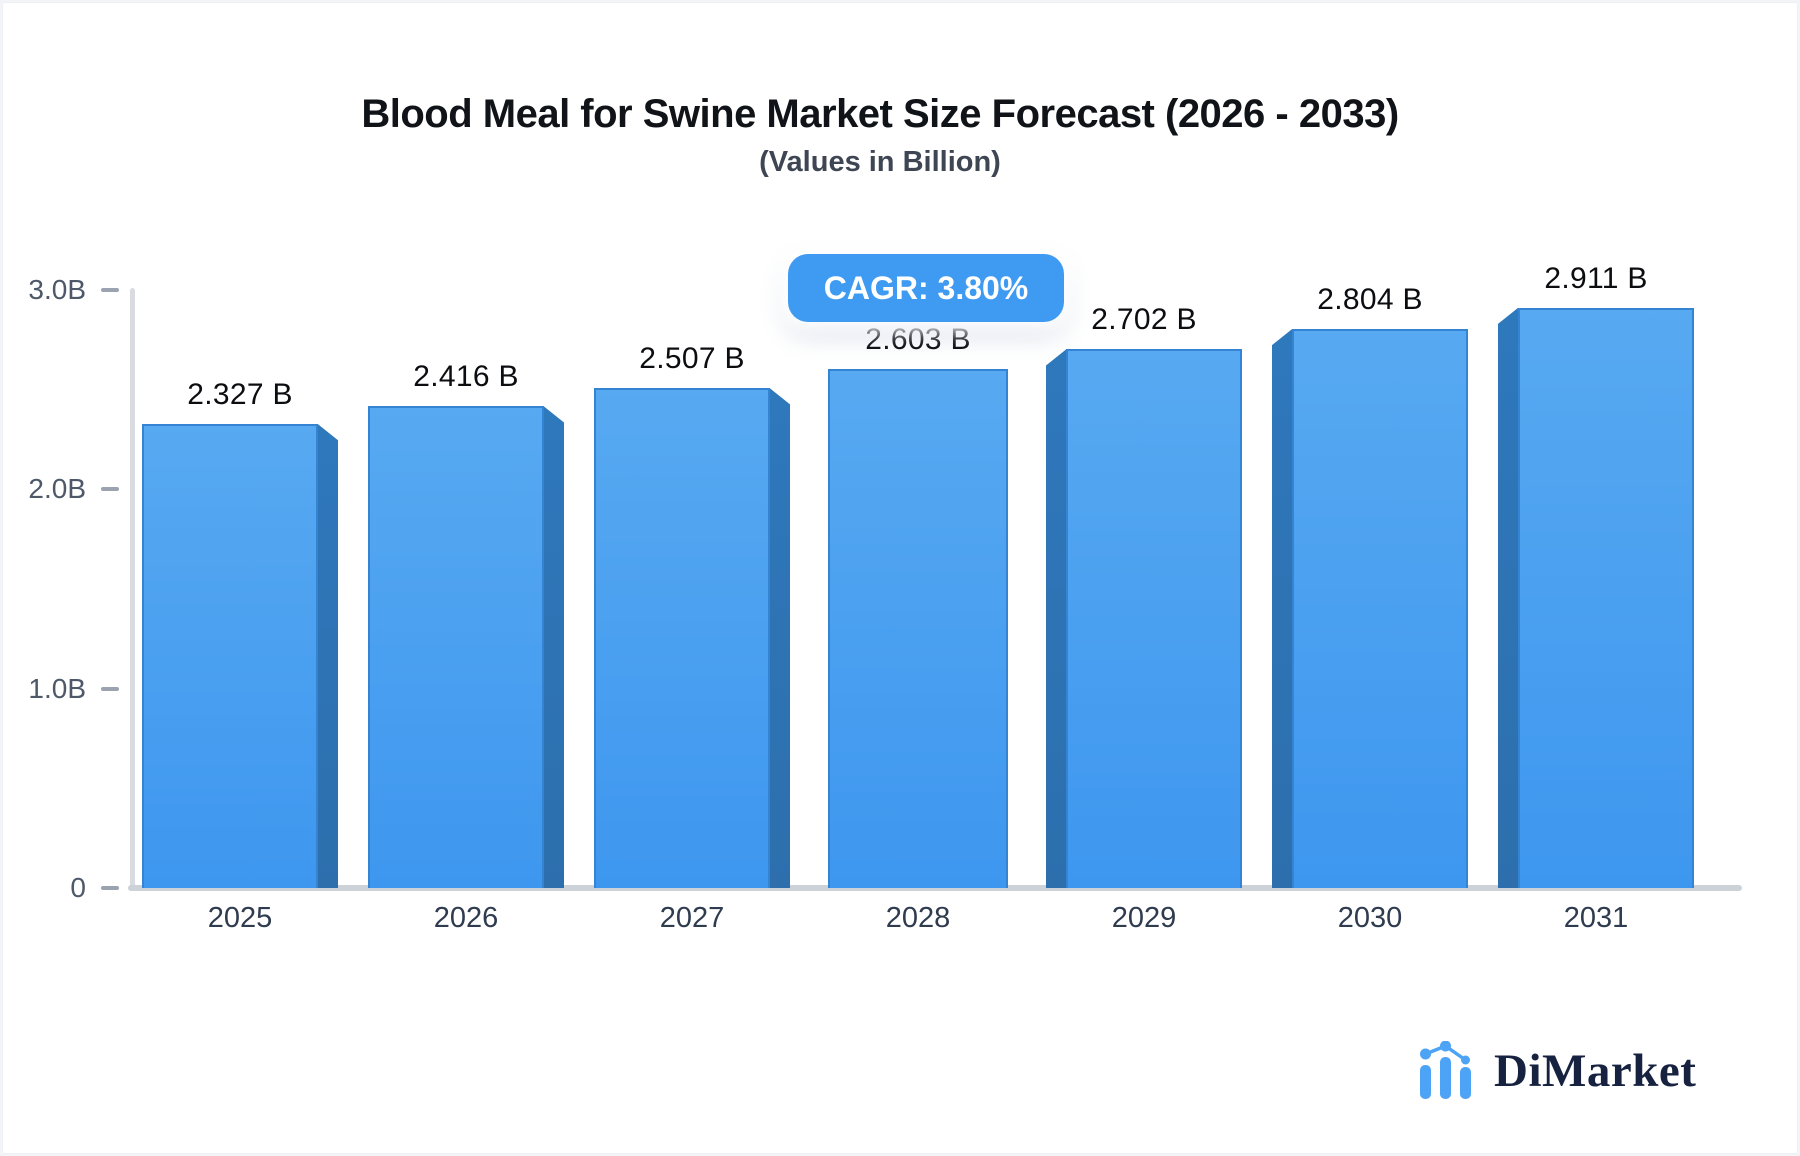  I want to click on x-axis-label: 2028, so click(918, 918).